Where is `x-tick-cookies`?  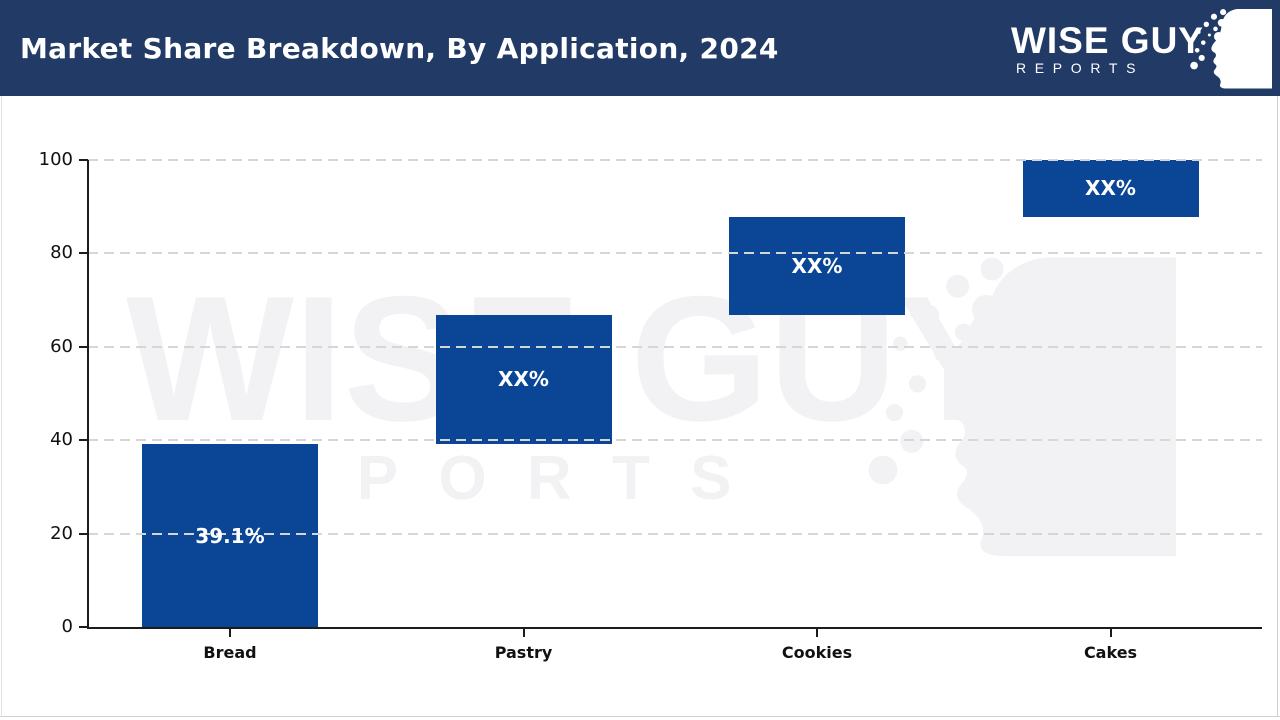 x-tick-cookies is located at coordinates (817, 633).